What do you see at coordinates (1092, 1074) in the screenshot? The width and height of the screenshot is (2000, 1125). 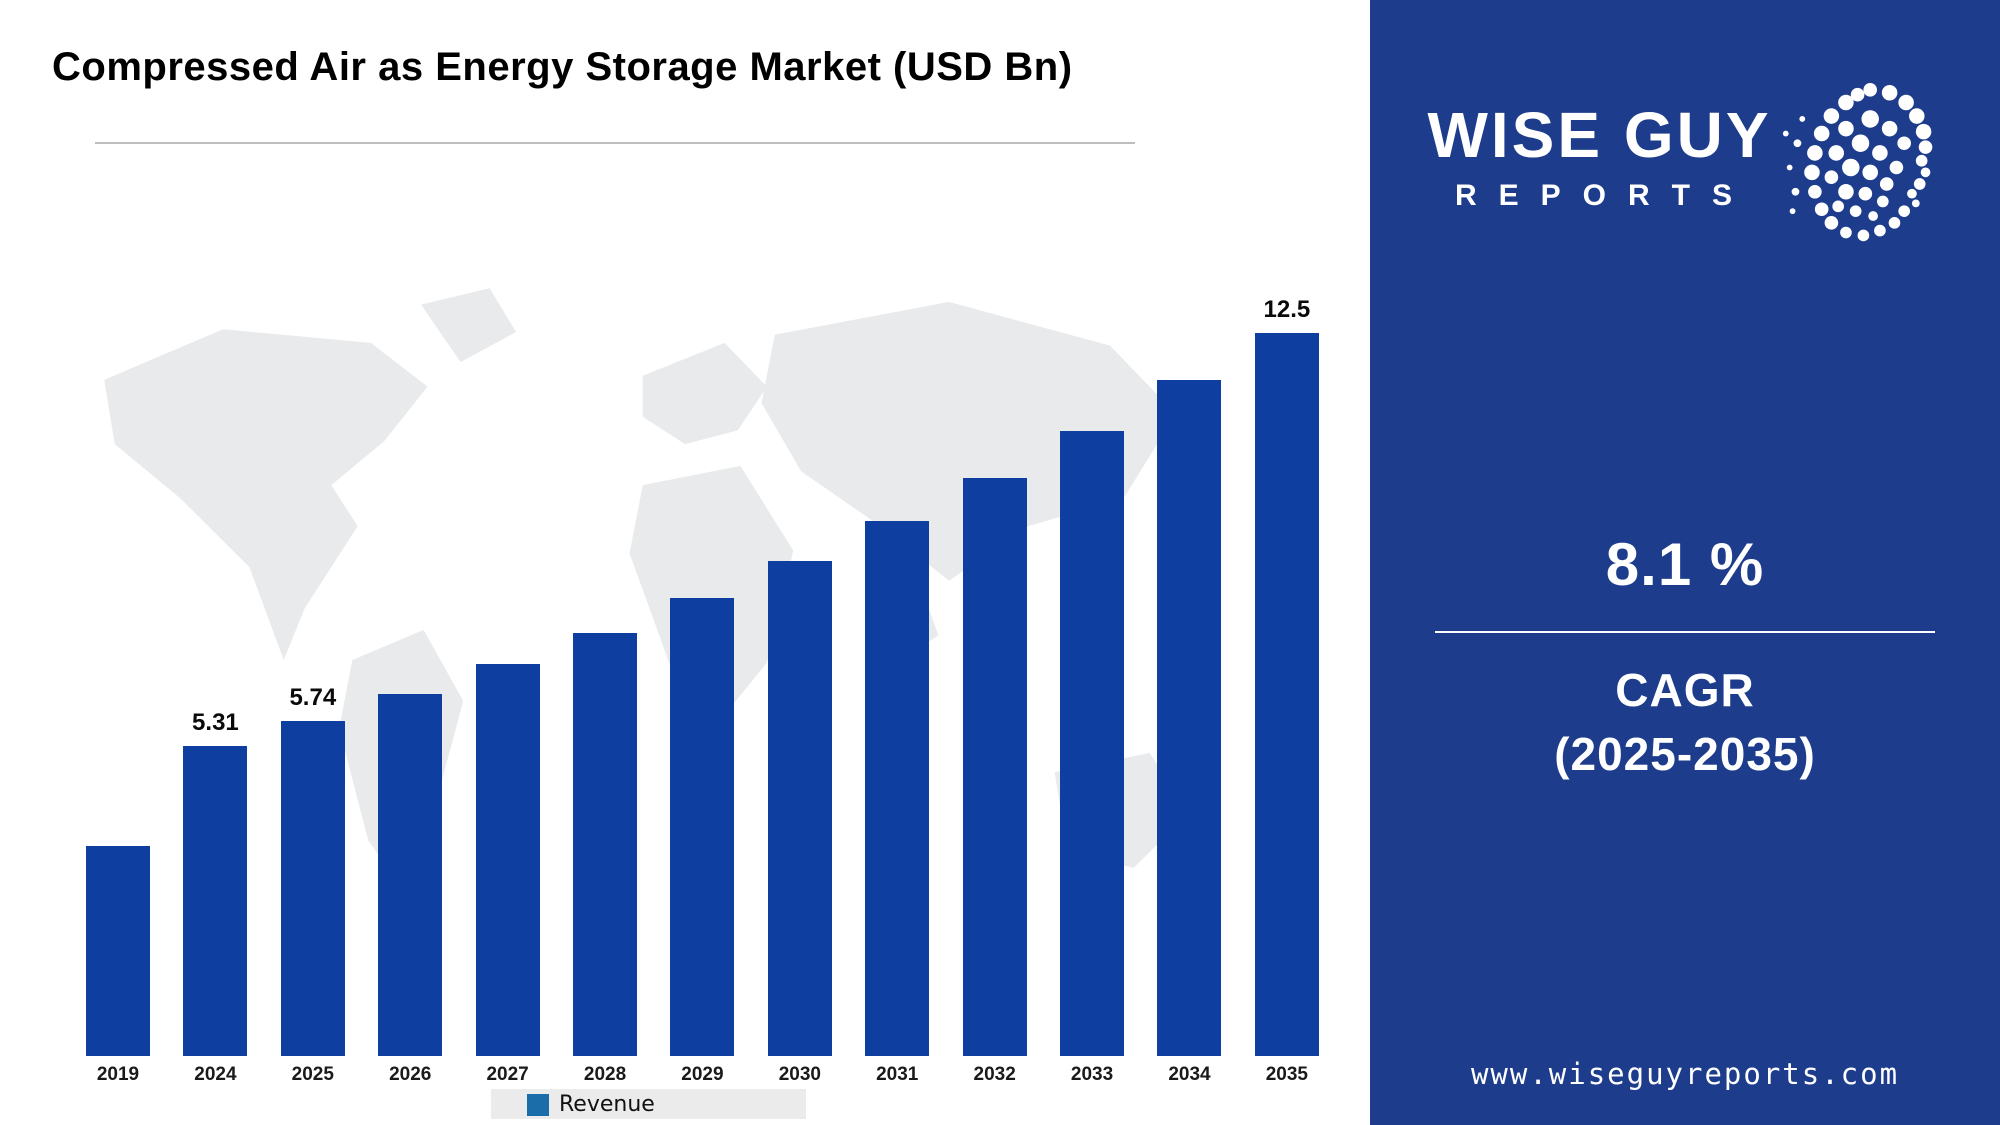 I see `x-axis-tick-label: 2033` at bounding box center [1092, 1074].